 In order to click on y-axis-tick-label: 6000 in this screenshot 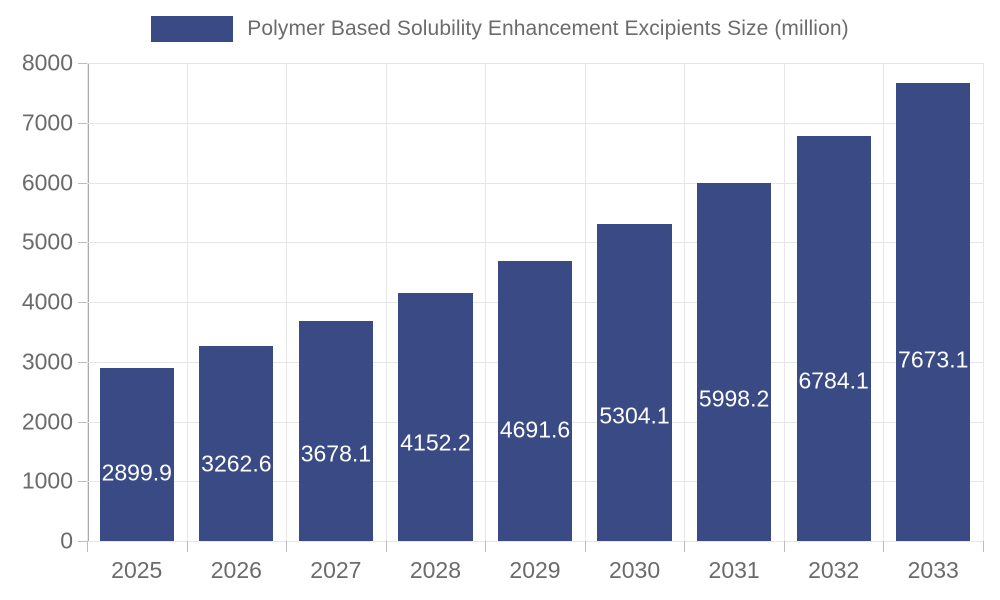, I will do `click(47, 182)`.